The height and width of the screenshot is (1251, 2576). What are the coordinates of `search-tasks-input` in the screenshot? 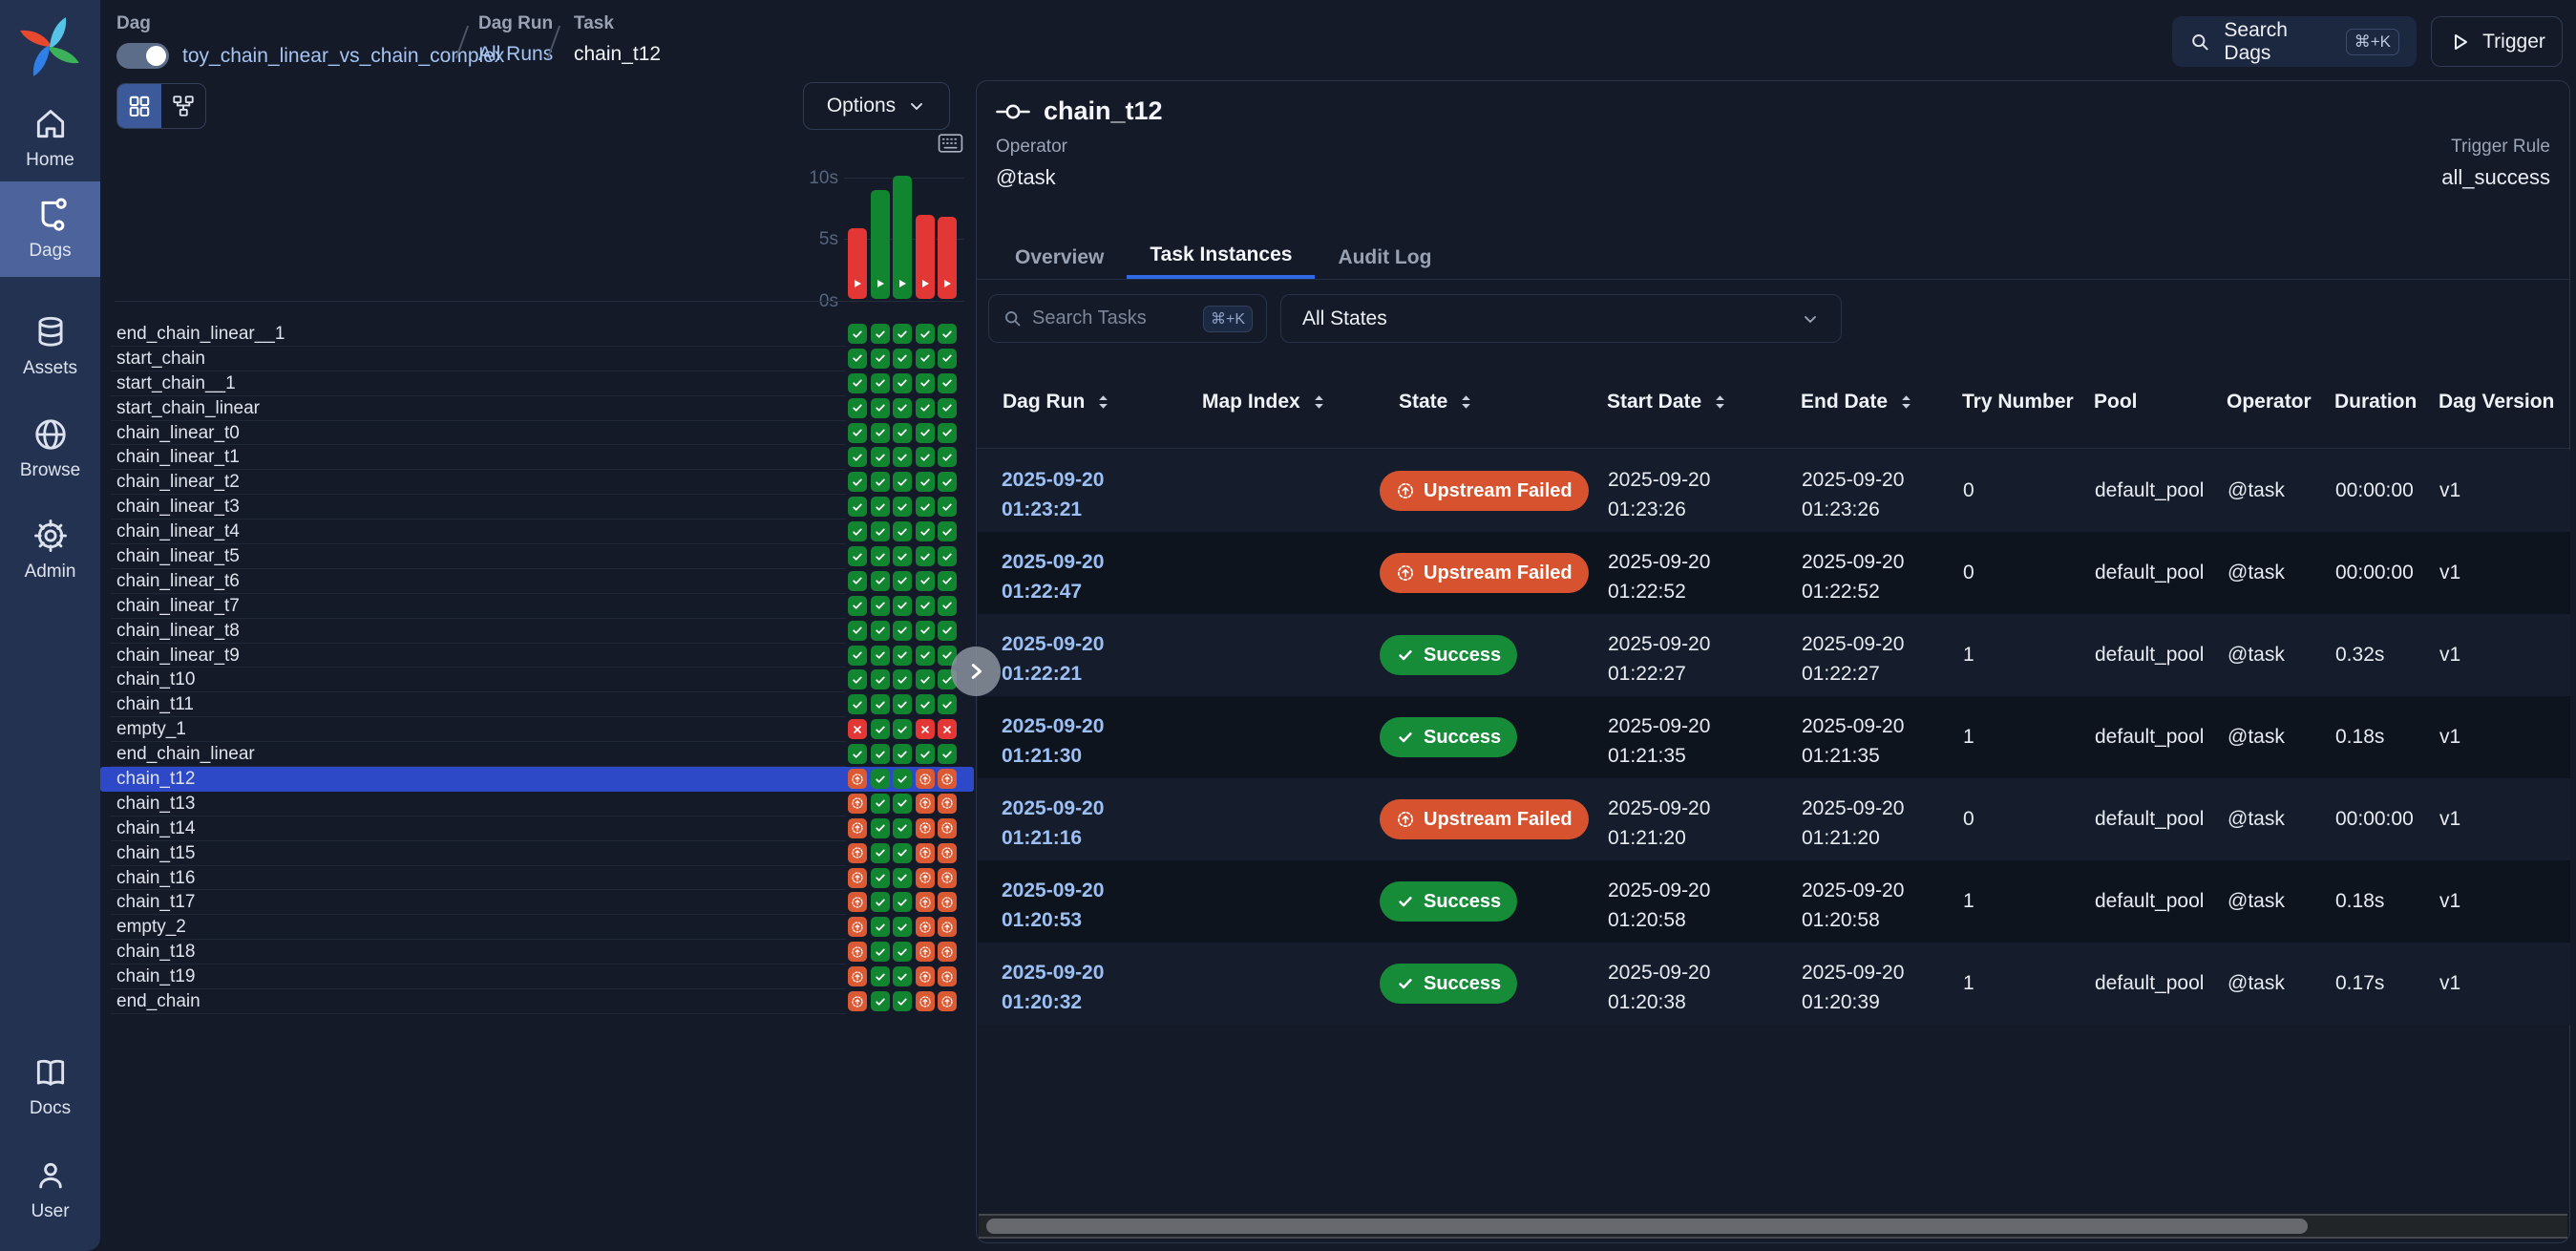 It's located at (1112, 318).